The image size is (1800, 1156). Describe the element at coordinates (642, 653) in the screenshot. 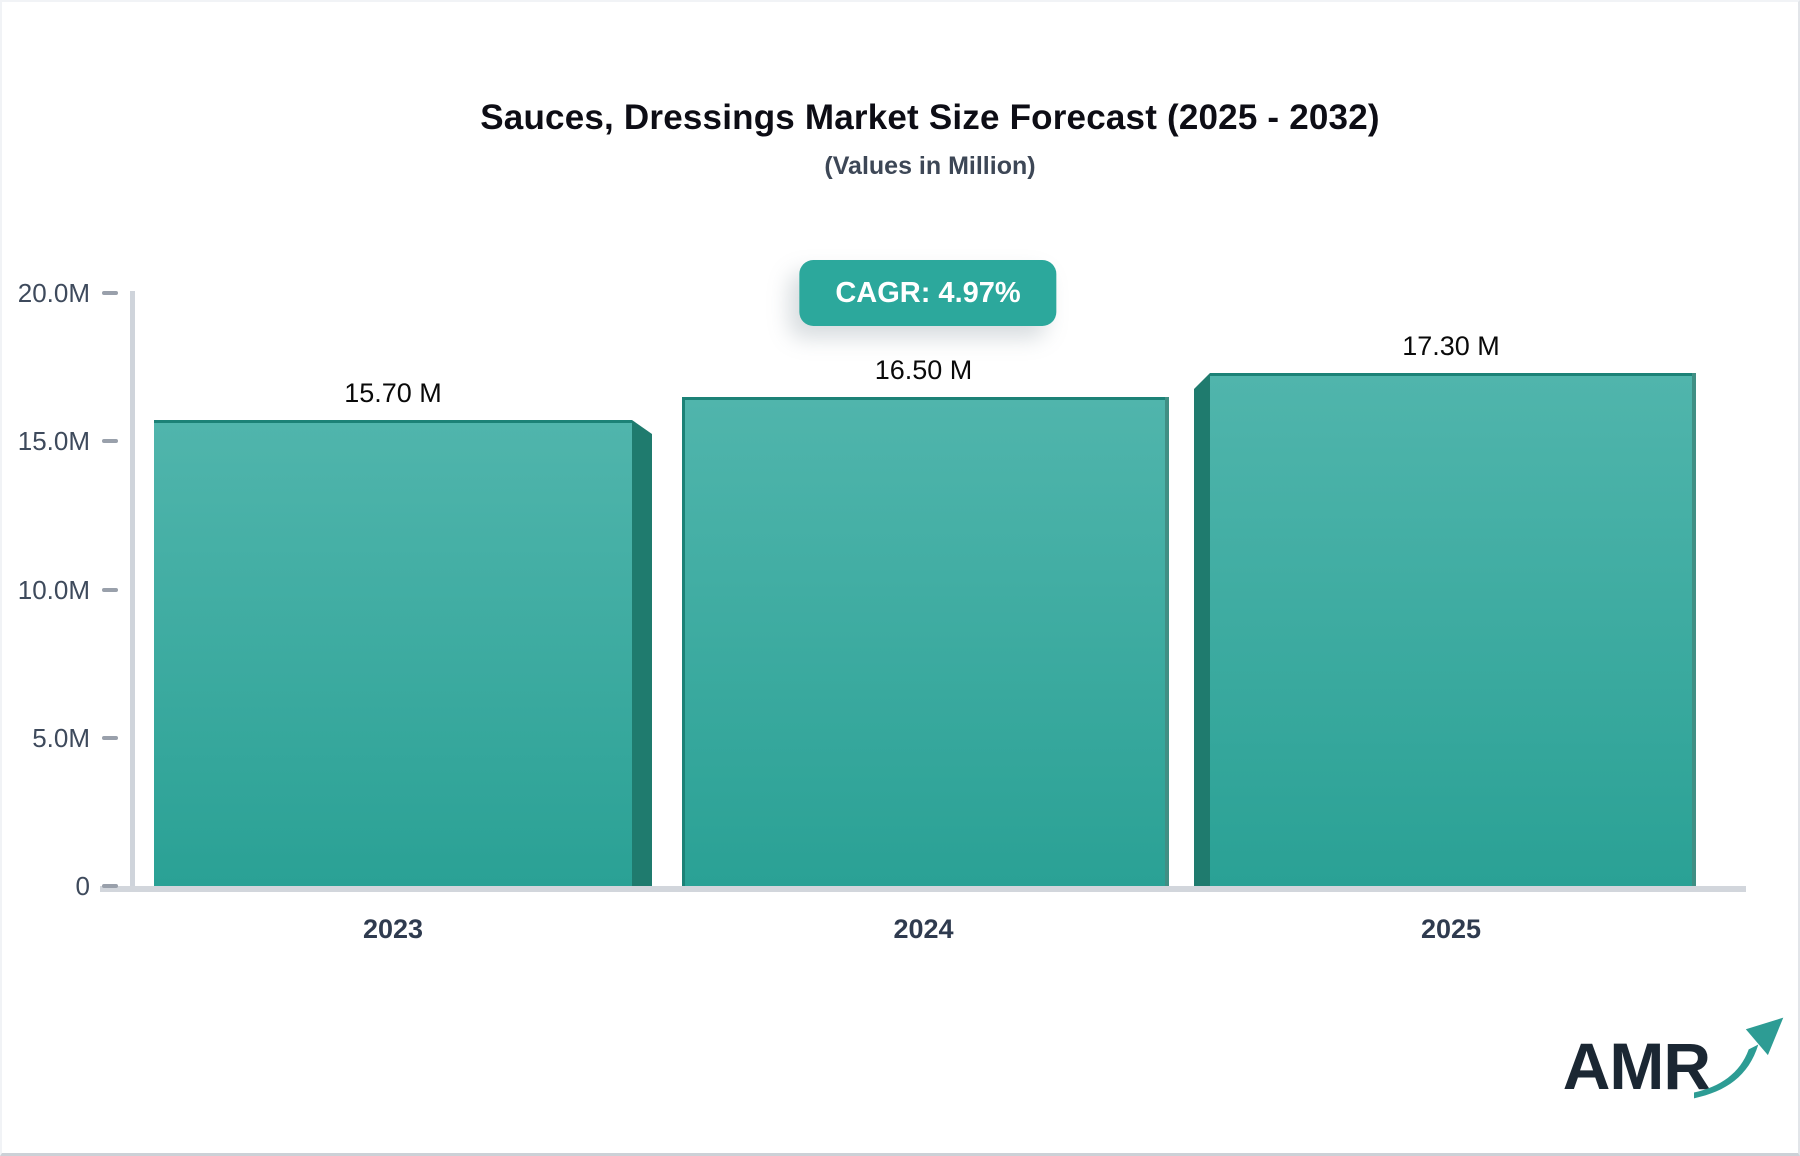

I see `bar-3d-right-face` at that location.